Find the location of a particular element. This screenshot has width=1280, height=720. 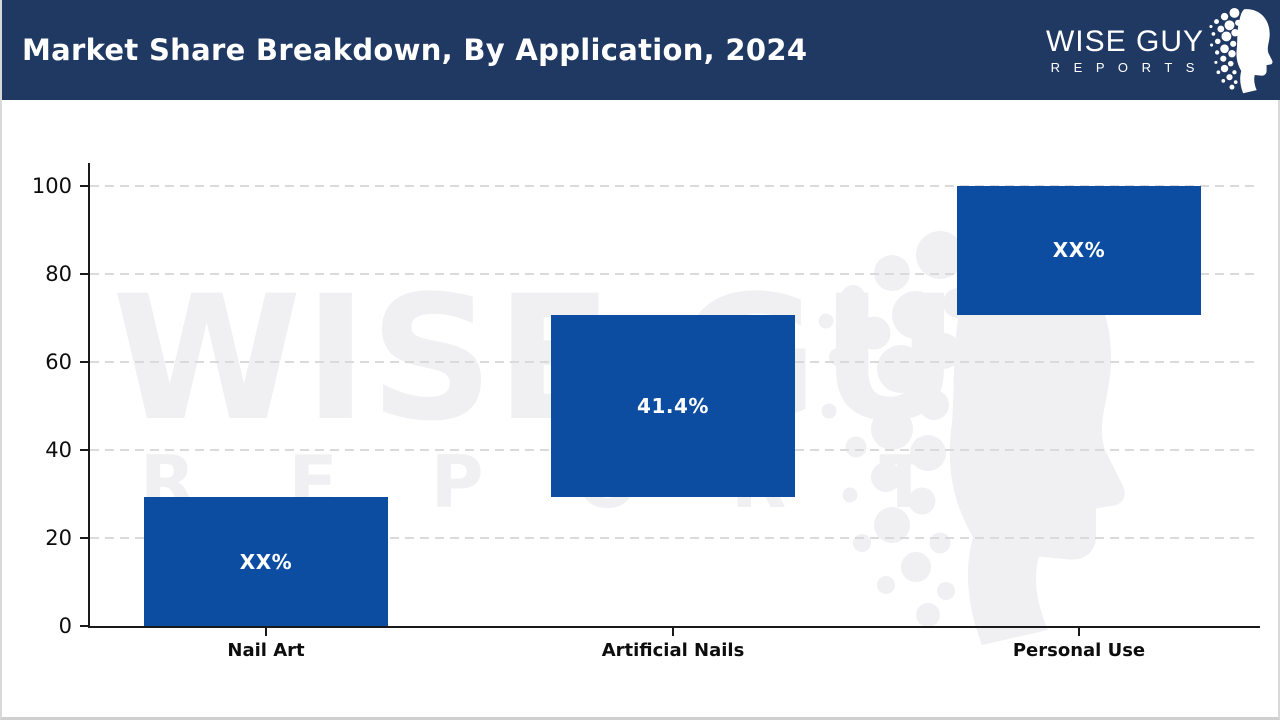

wise-guy-logo: WISE GUY R E P O R T S is located at coordinates (1160, 50).